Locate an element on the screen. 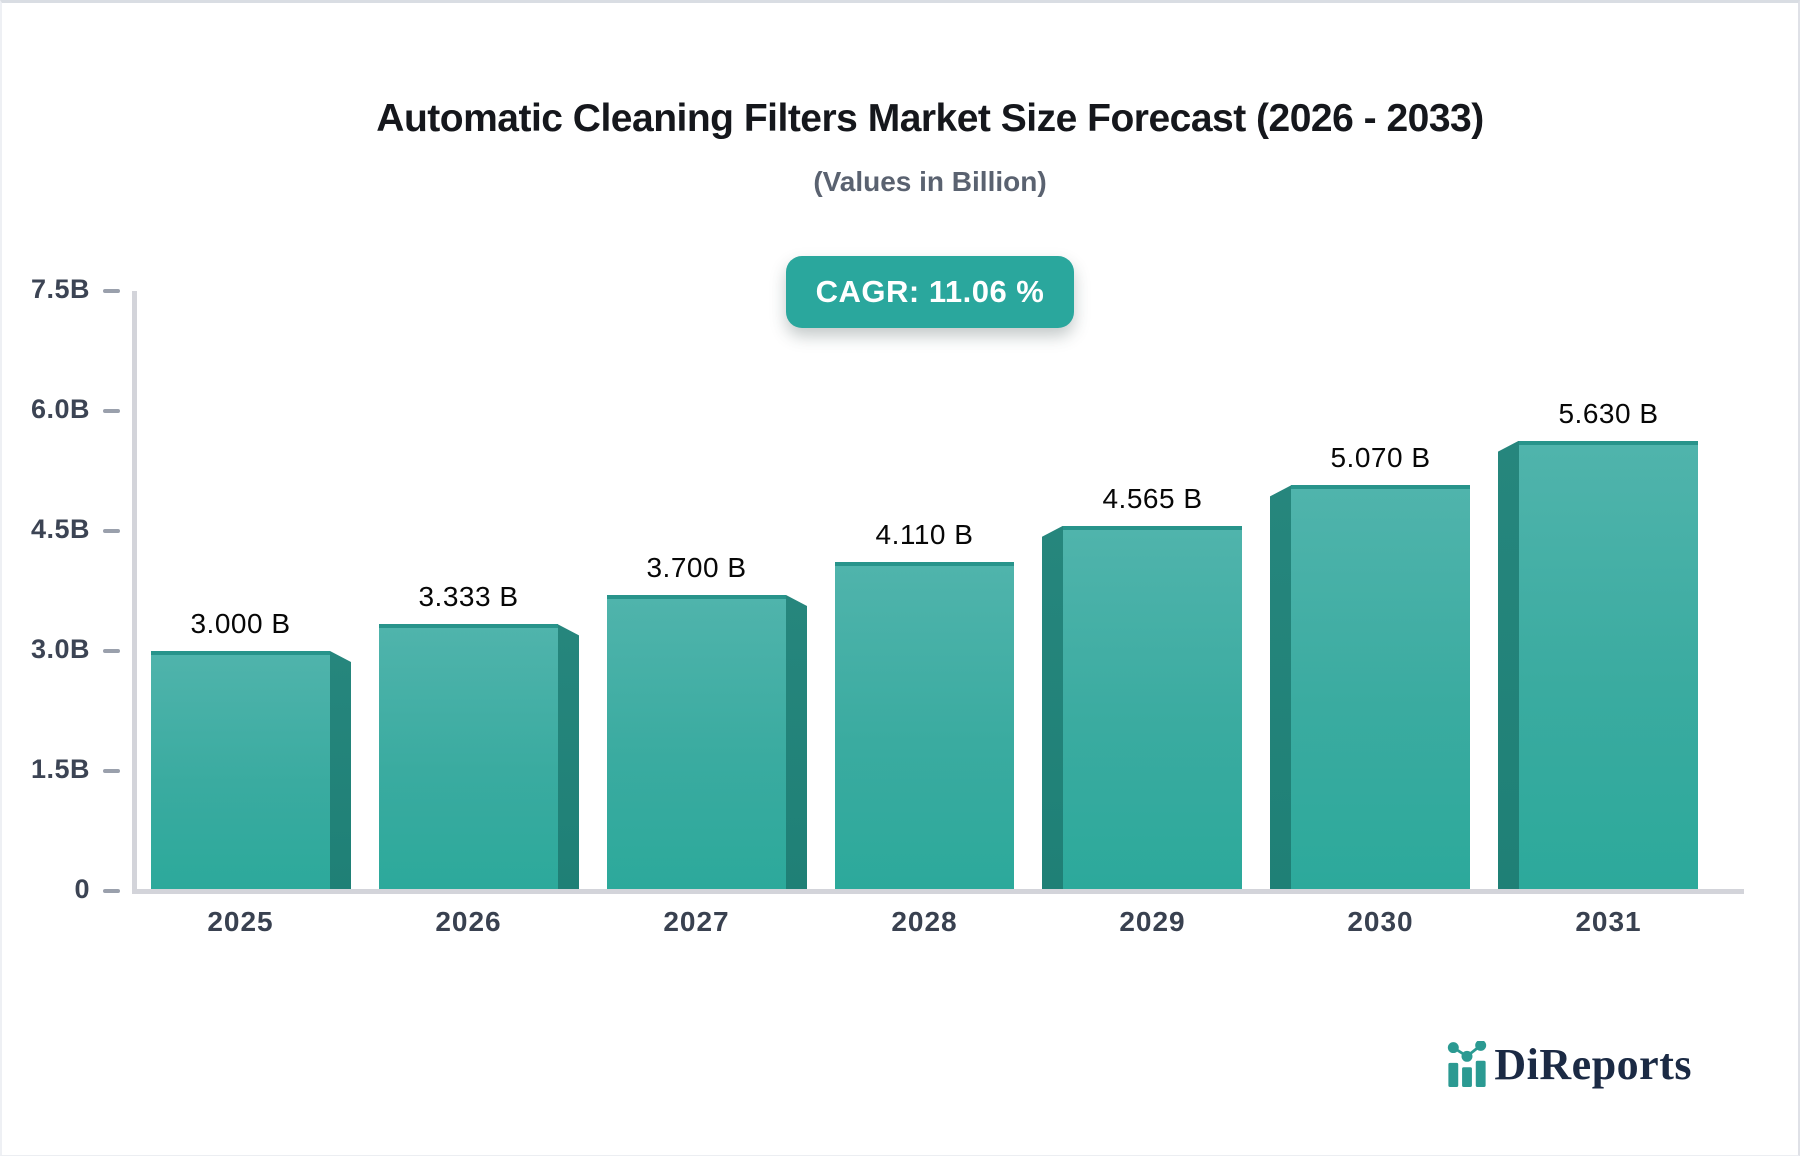 The width and height of the screenshot is (1800, 1156). brand-logo: DiReports is located at coordinates (1569, 1063).